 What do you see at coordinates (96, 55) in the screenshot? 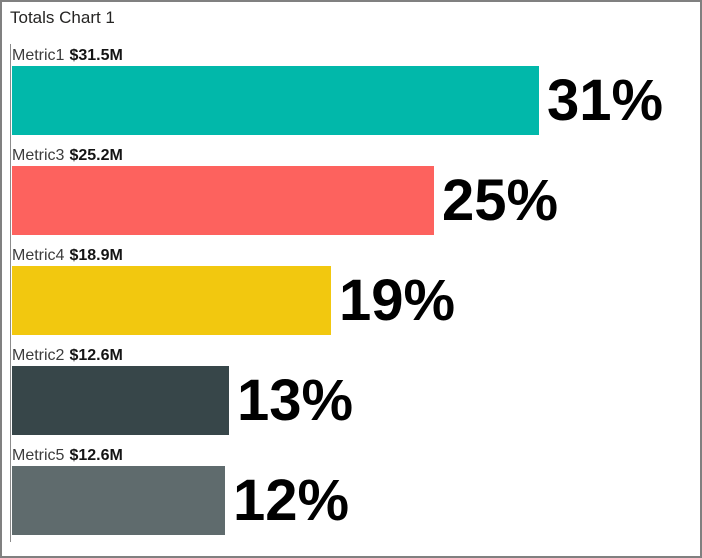
I see `category-value: $31.5M` at bounding box center [96, 55].